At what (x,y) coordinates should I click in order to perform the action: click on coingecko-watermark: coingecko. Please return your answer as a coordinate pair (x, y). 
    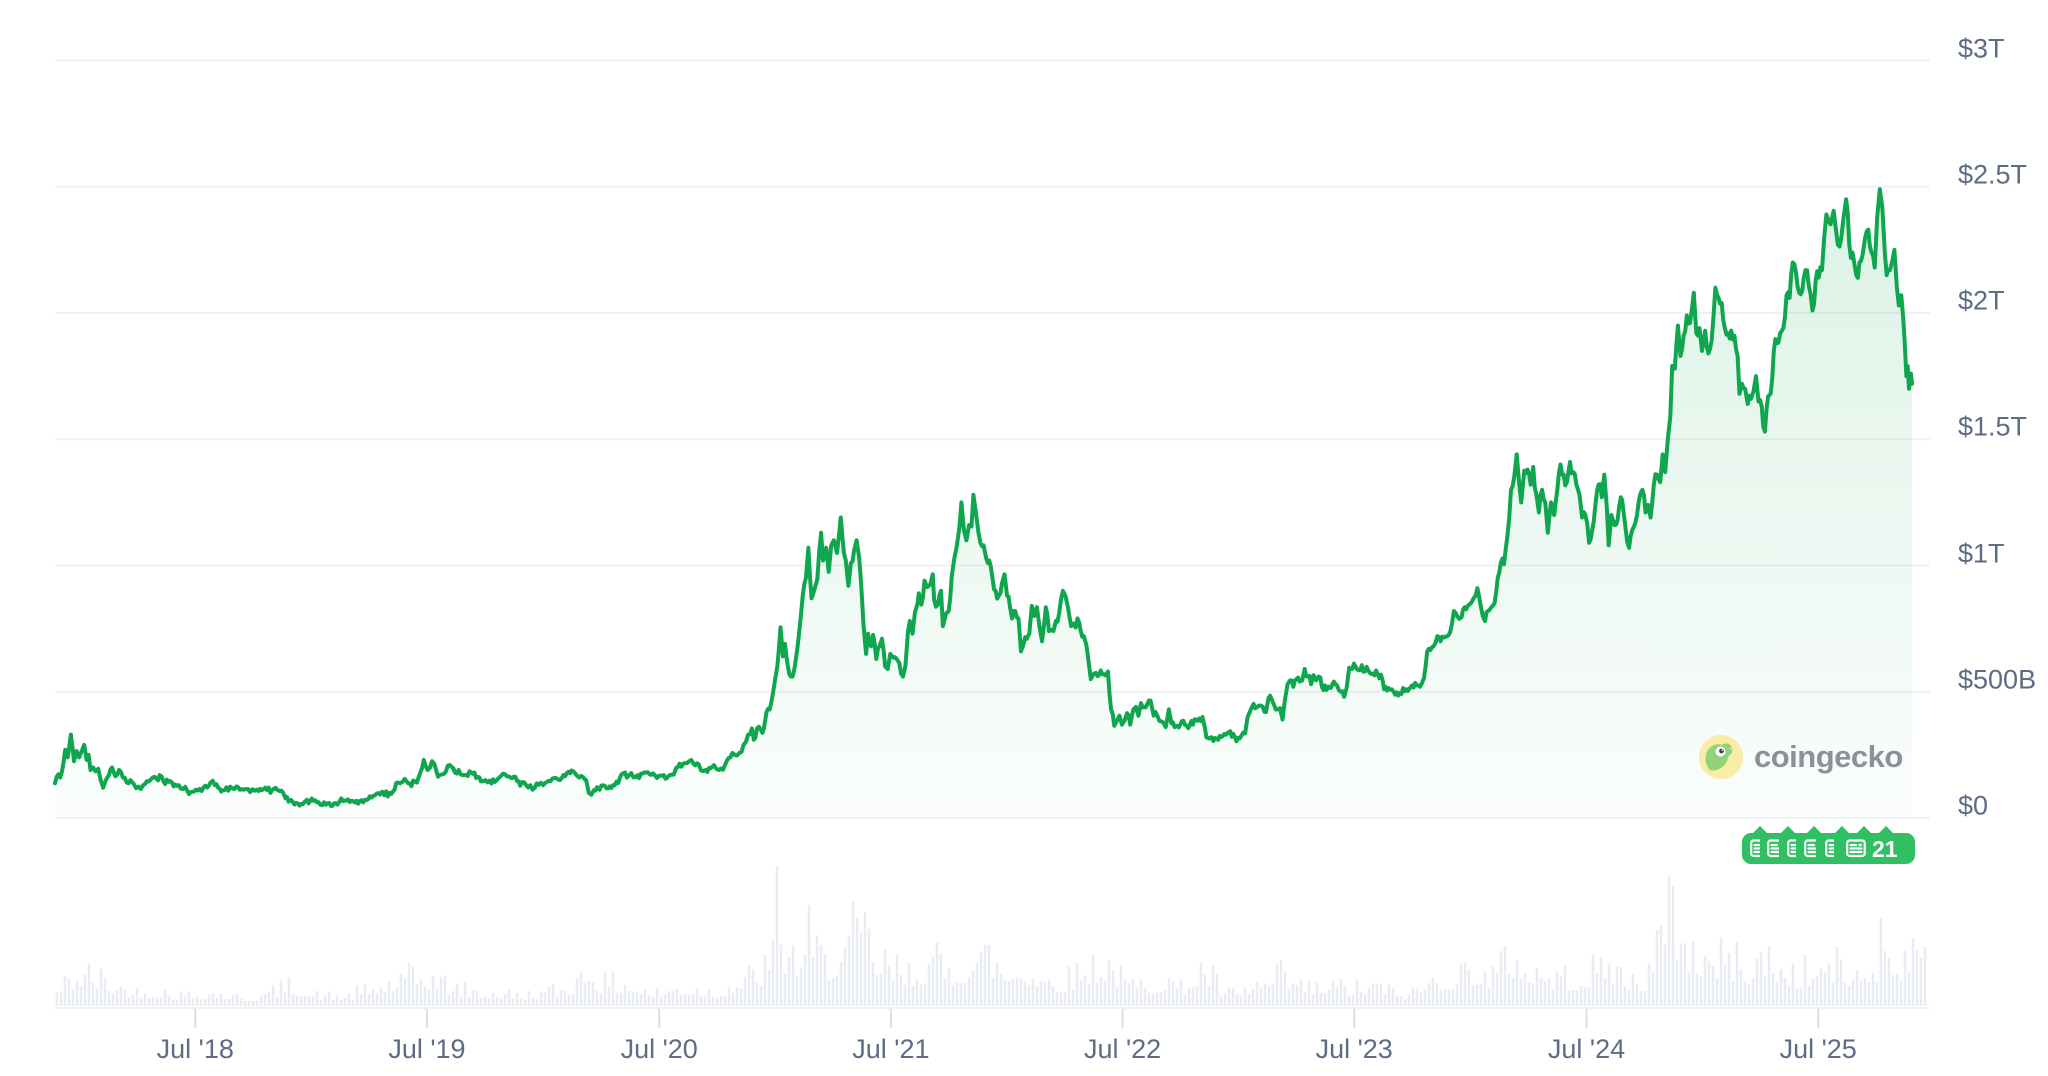
    Looking at the image, I should click on (1800, 757).